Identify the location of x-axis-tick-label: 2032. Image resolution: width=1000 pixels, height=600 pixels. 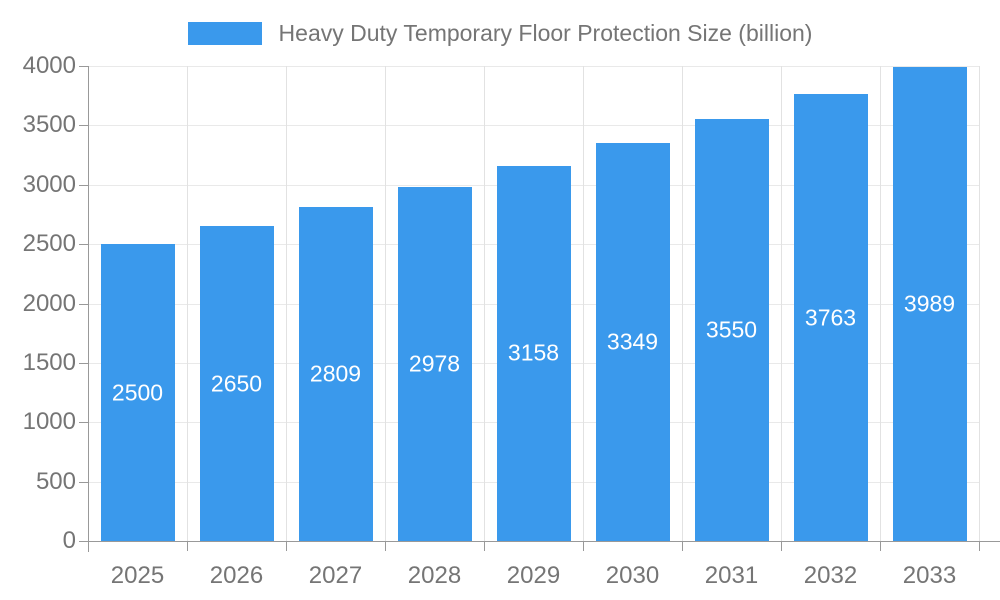
(830, 575).